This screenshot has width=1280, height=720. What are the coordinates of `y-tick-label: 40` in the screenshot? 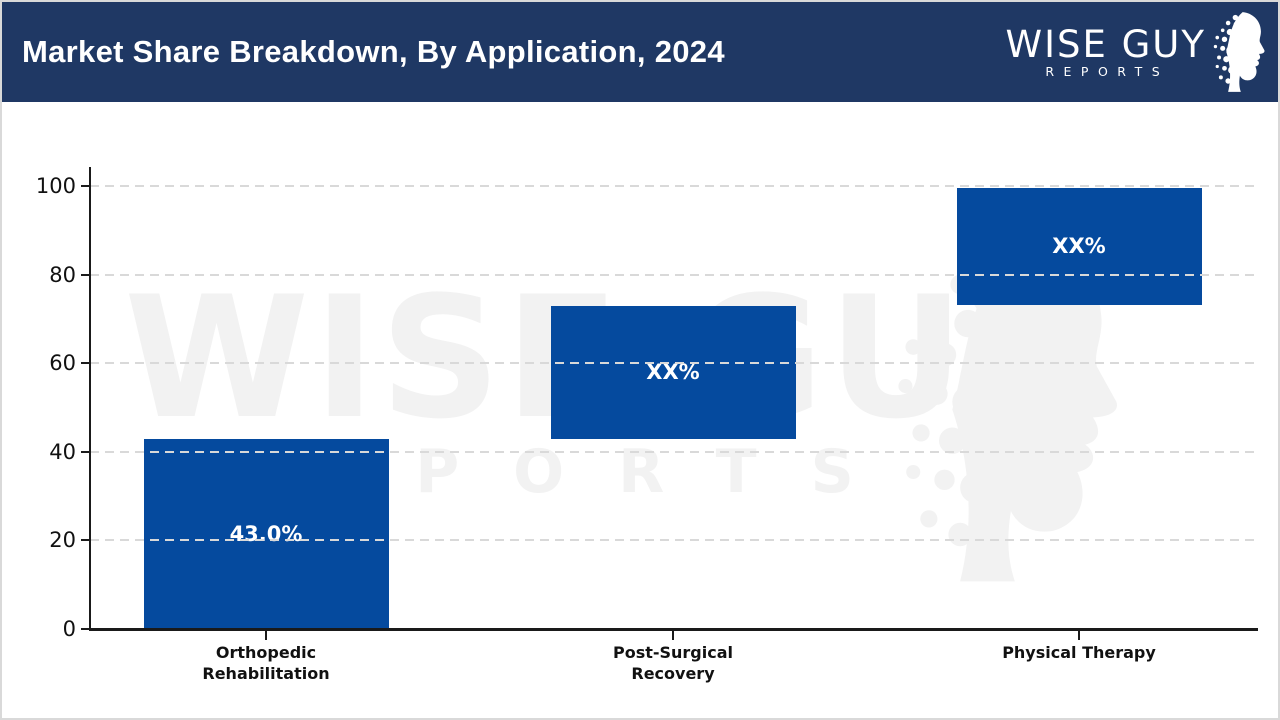 It's located at (62, 451).